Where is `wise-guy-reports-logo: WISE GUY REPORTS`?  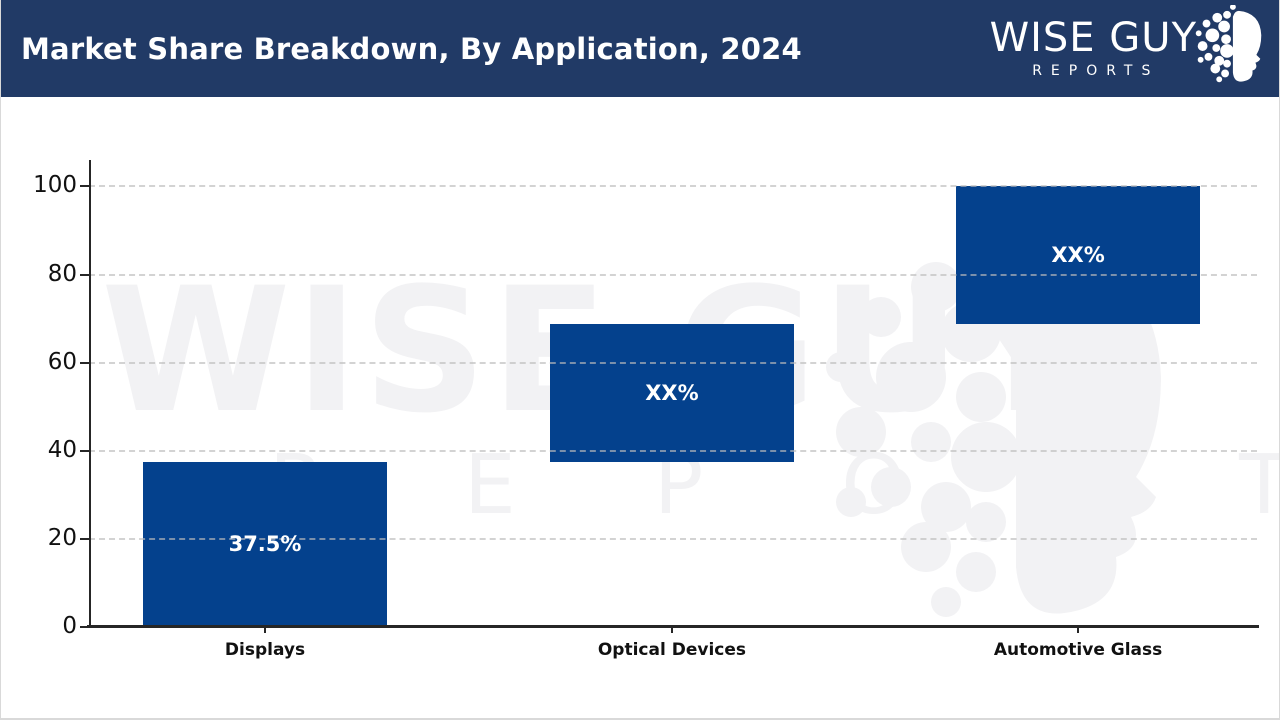
wise-guy-reports-logo: WISE GUY REPORTS is located at coordinates (1129, 48).